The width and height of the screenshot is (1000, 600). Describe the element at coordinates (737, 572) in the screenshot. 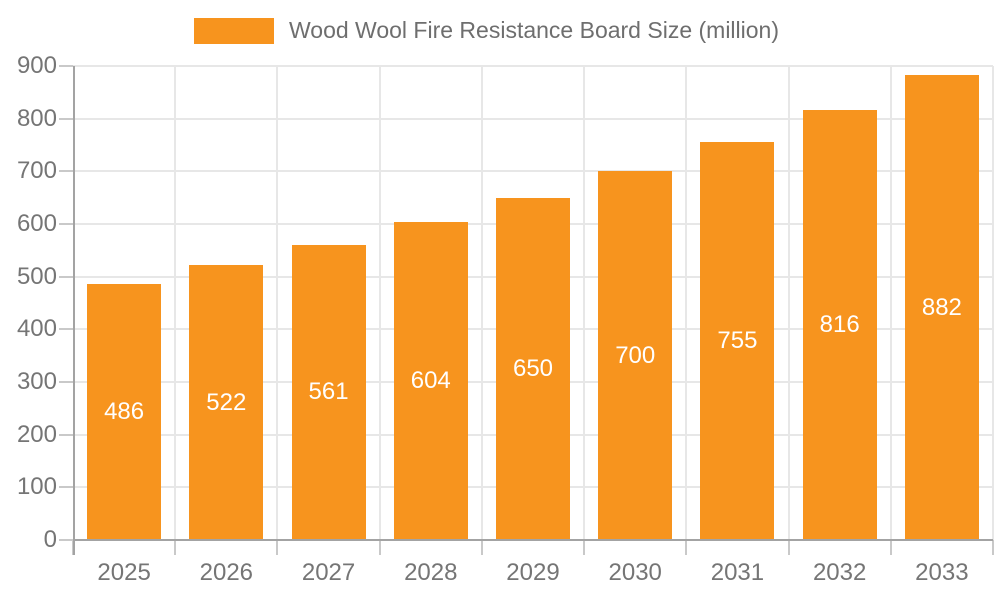

I see `x-axis-label-2031: 2031` at that location.